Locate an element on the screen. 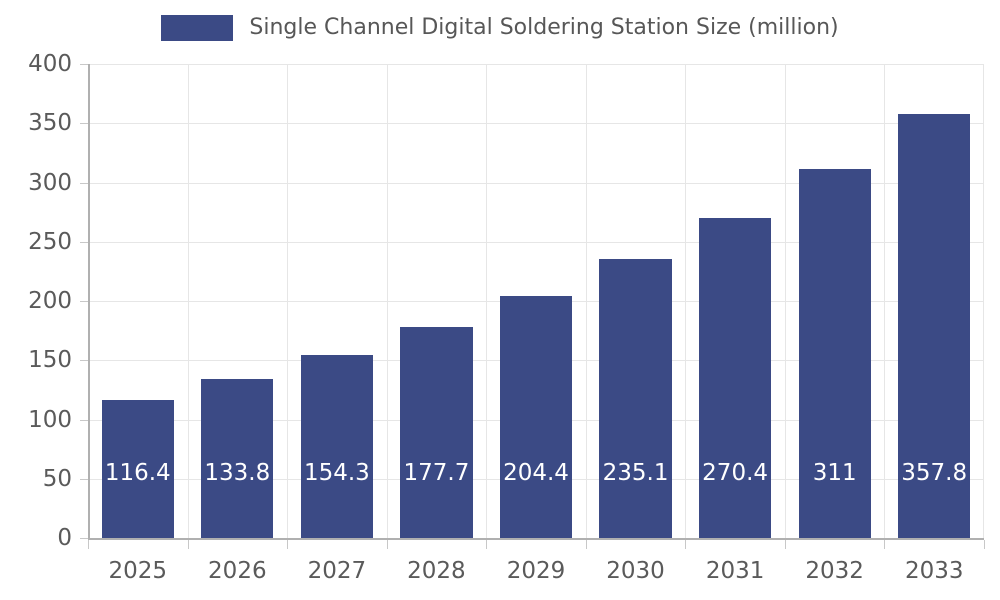 This screenshot has height=600, width=1000. bar-value-label: 154.3 is located at coordinates (336, 473).